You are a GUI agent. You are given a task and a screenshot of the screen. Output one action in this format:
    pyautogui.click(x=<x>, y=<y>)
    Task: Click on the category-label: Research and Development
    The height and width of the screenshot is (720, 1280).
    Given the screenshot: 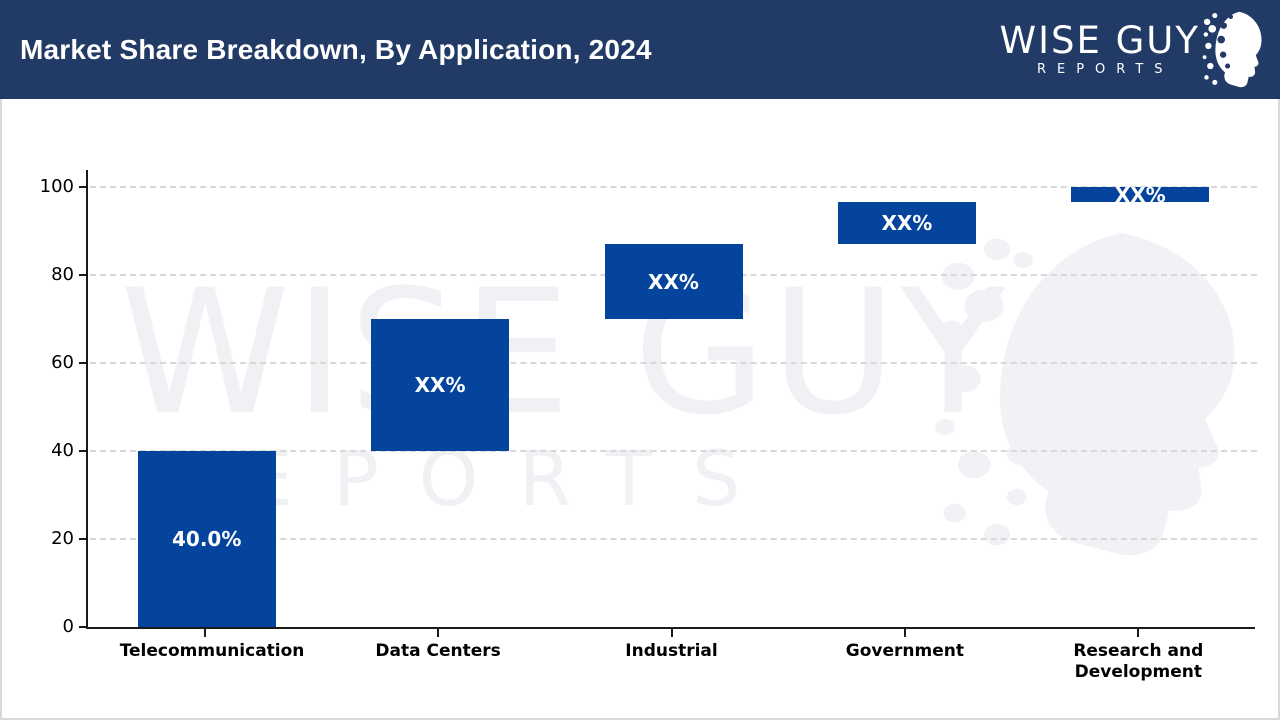 What is the action you would take?
    pyautogui.click(x=1138, y=662)
    